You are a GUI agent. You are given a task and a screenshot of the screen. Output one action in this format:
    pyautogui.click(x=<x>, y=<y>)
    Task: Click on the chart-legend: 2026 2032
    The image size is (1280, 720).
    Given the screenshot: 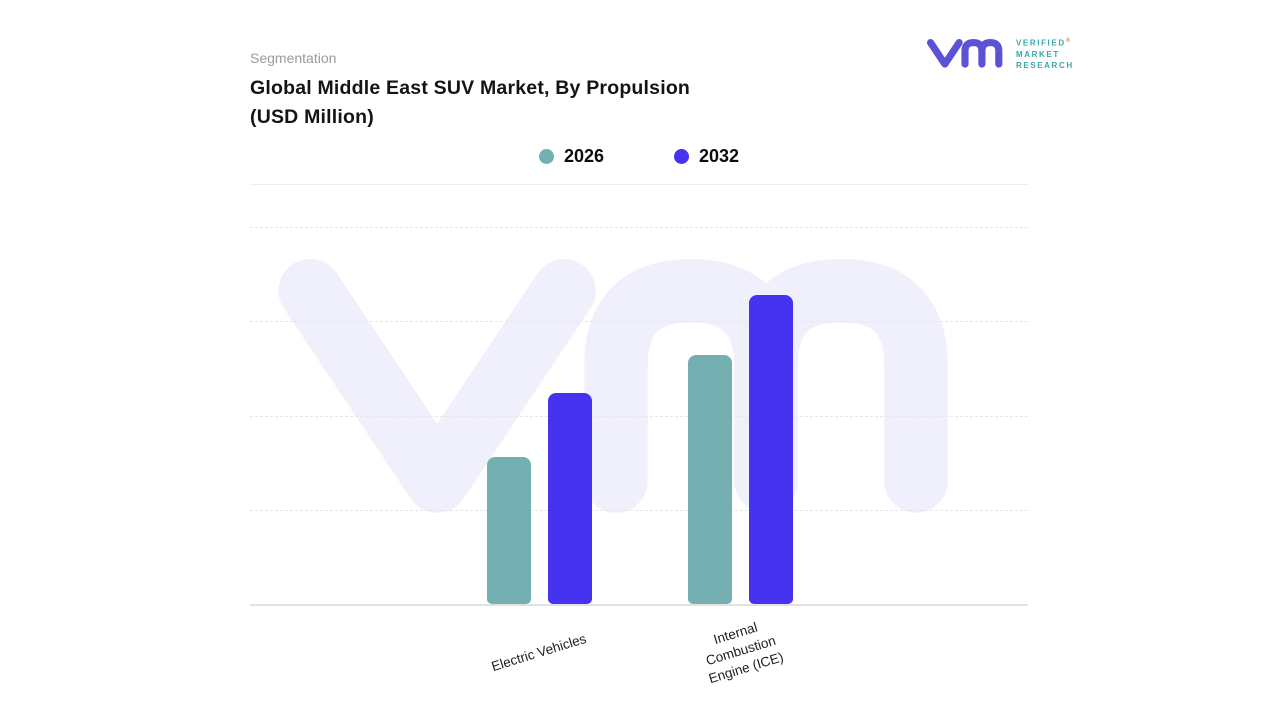 What is the action you would take?
    pyautogui.click(x=639, y=156)
    